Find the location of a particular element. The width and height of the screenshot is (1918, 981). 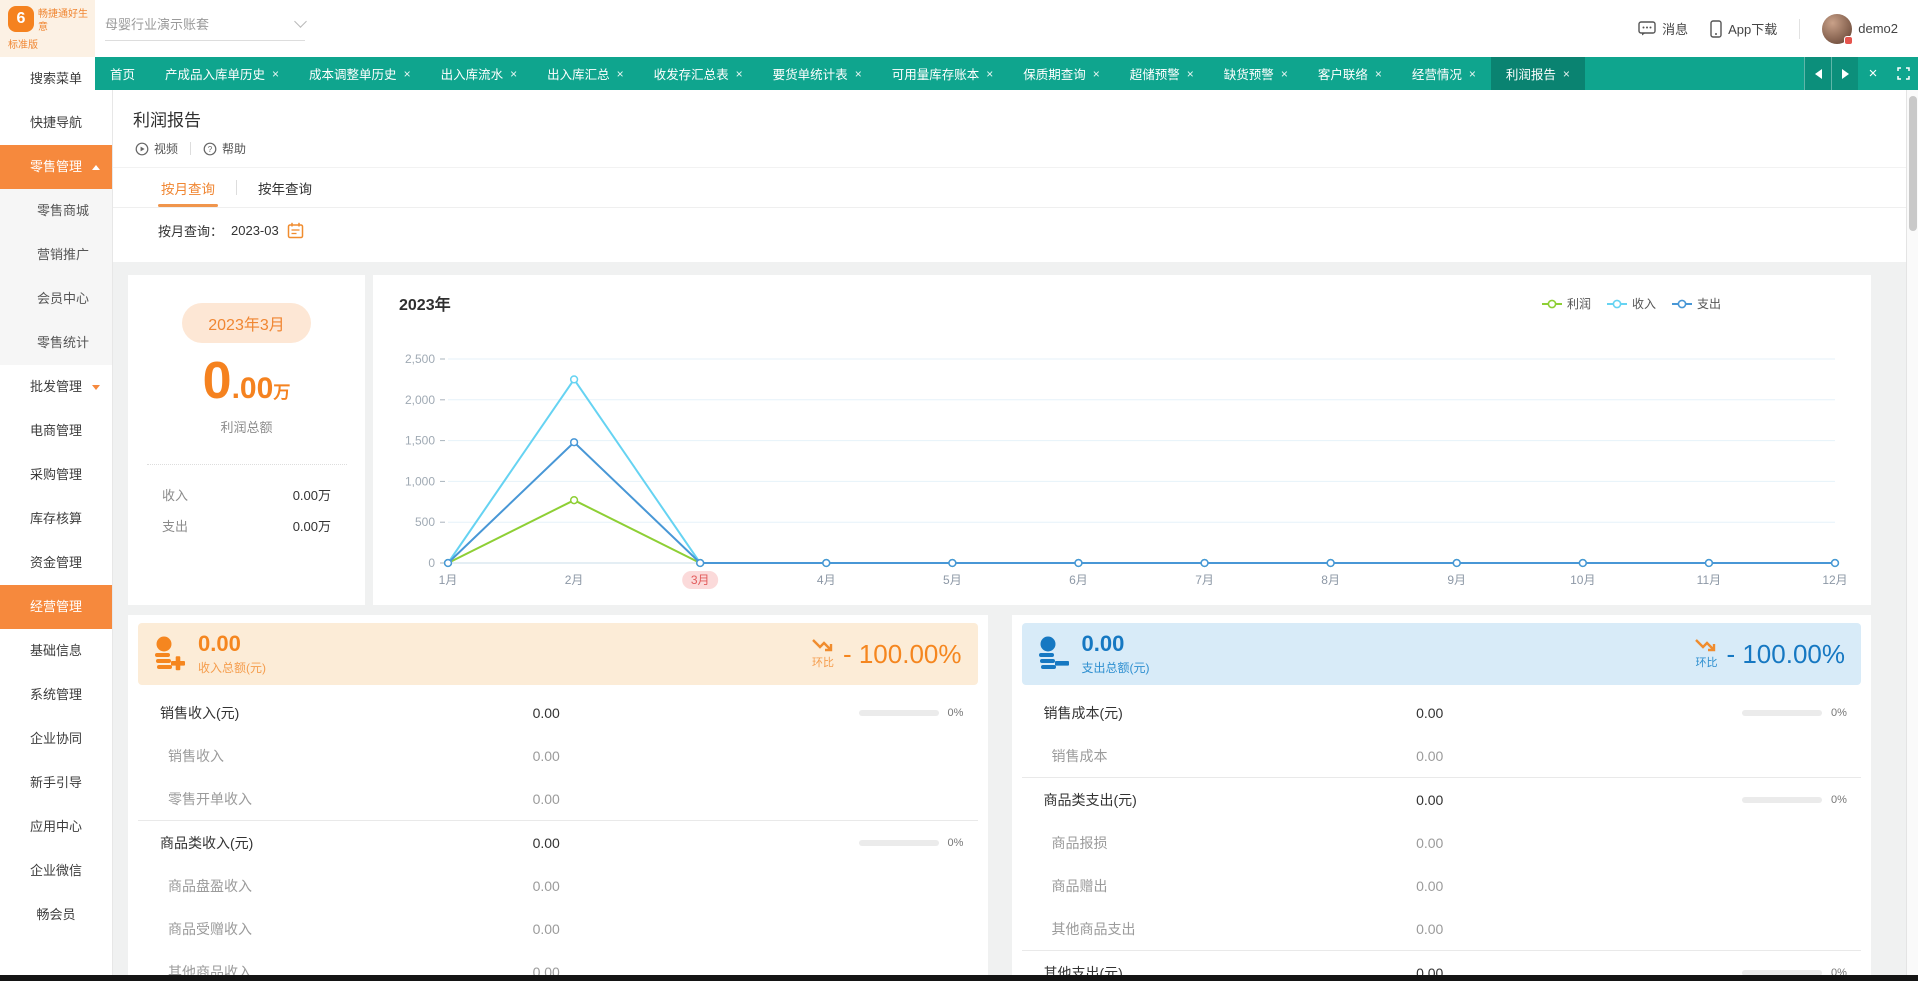

scrollbar-thumb is located at coordinates (1913, 163).